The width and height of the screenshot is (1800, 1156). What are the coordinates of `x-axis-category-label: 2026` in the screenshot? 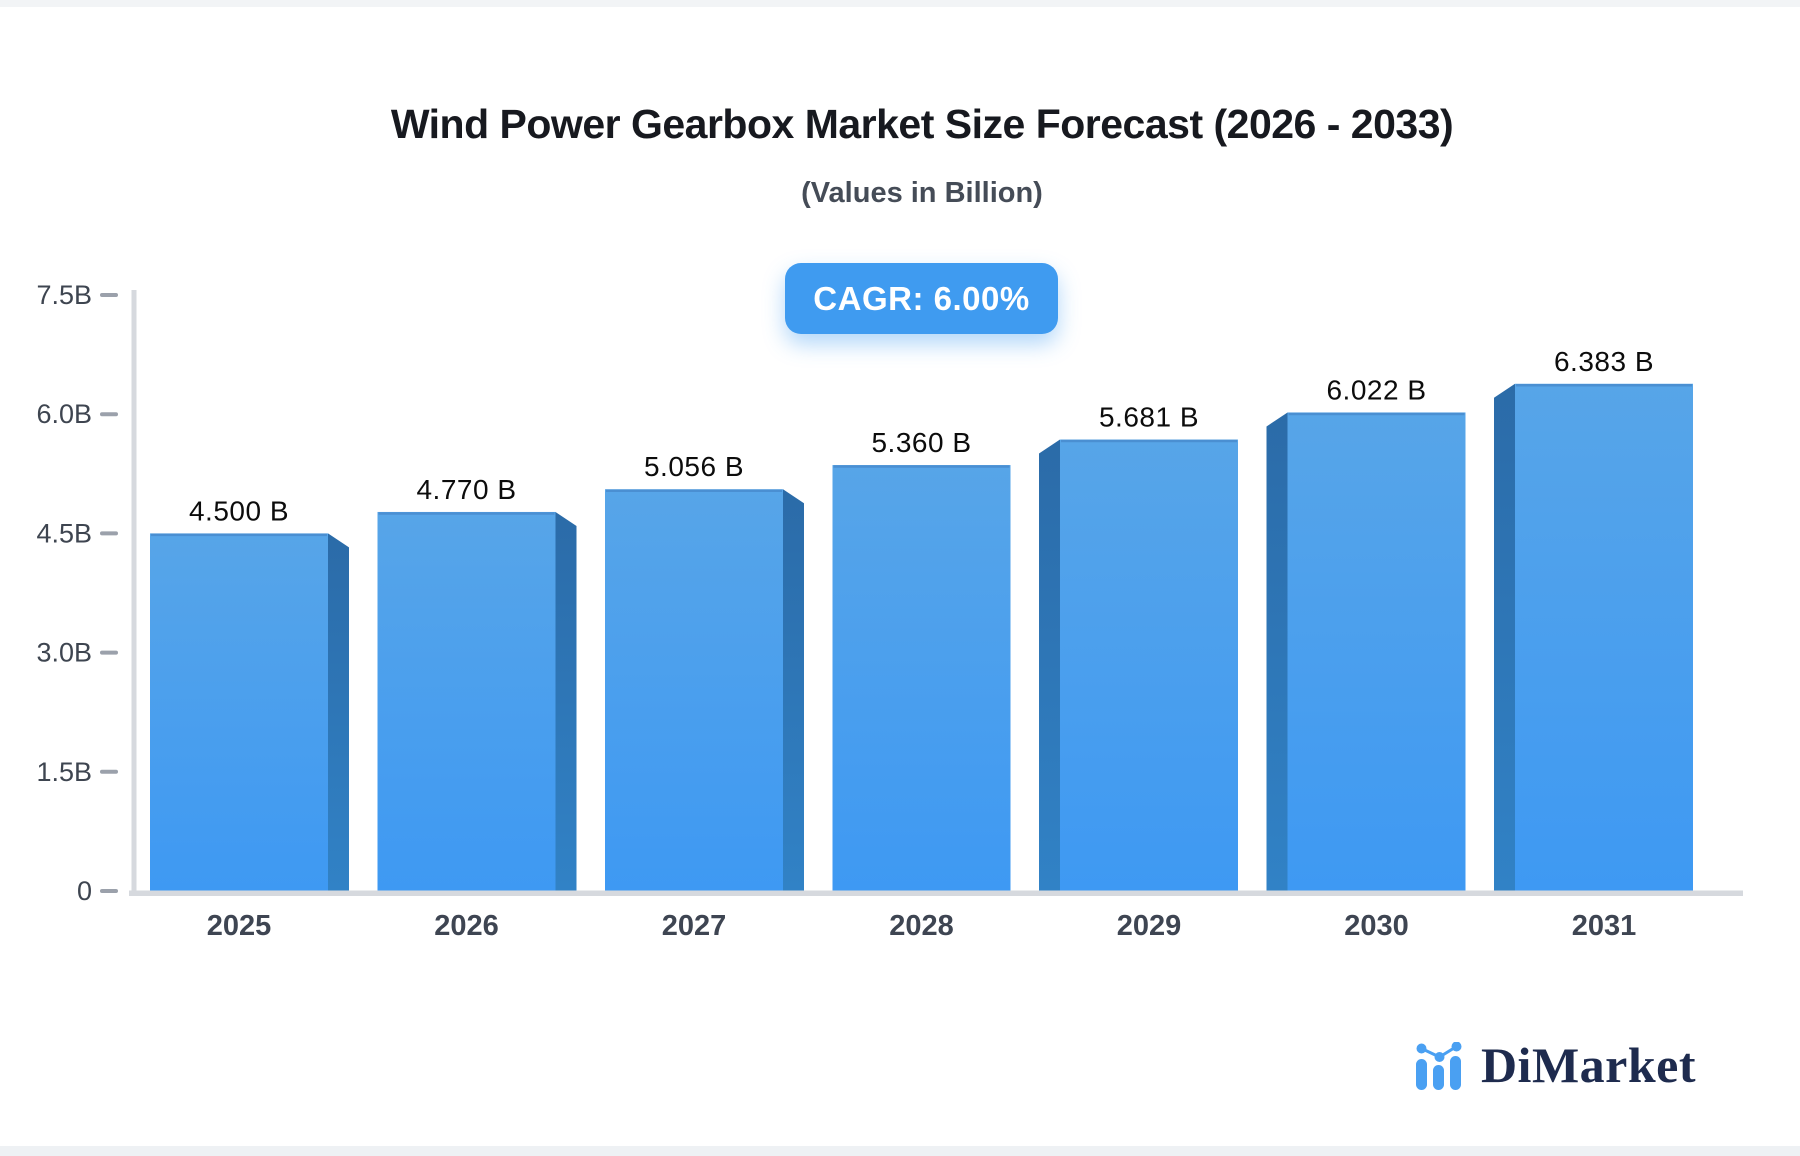 It's located at (466, 926).